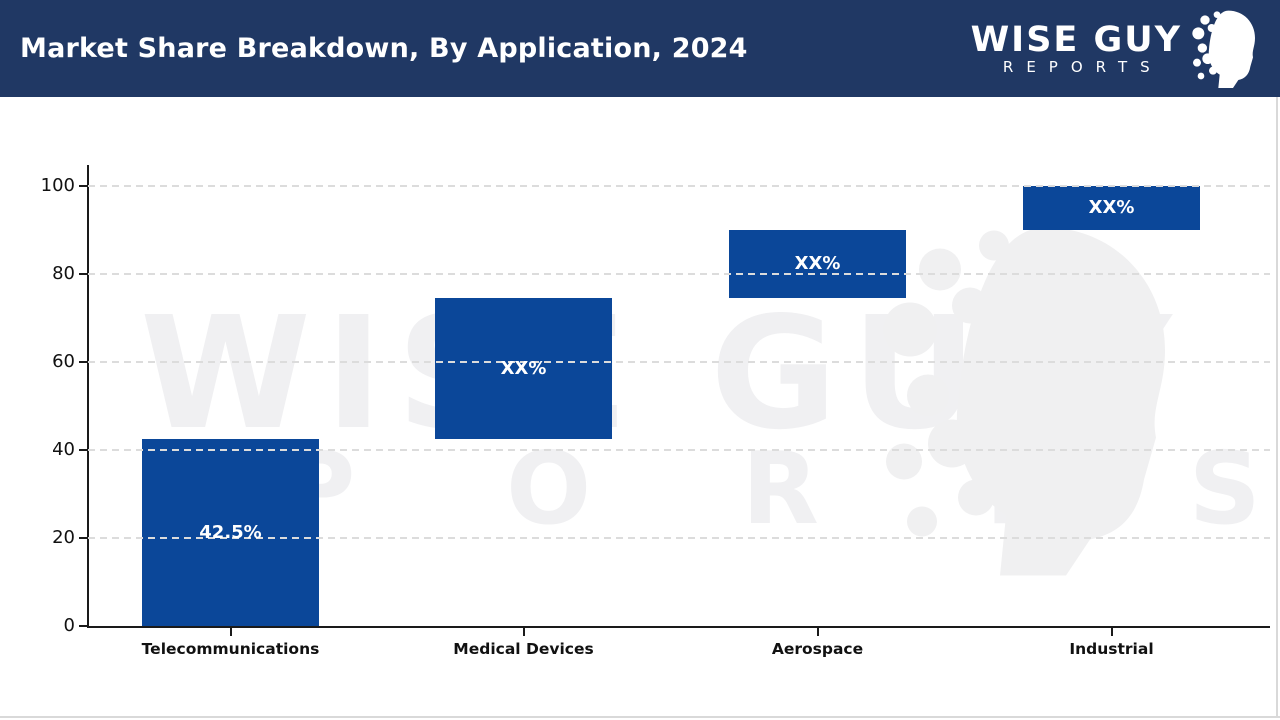 The width and height of the screenshot is (1280, 720). I want to click on bottom-border-line, so click(640, 717).